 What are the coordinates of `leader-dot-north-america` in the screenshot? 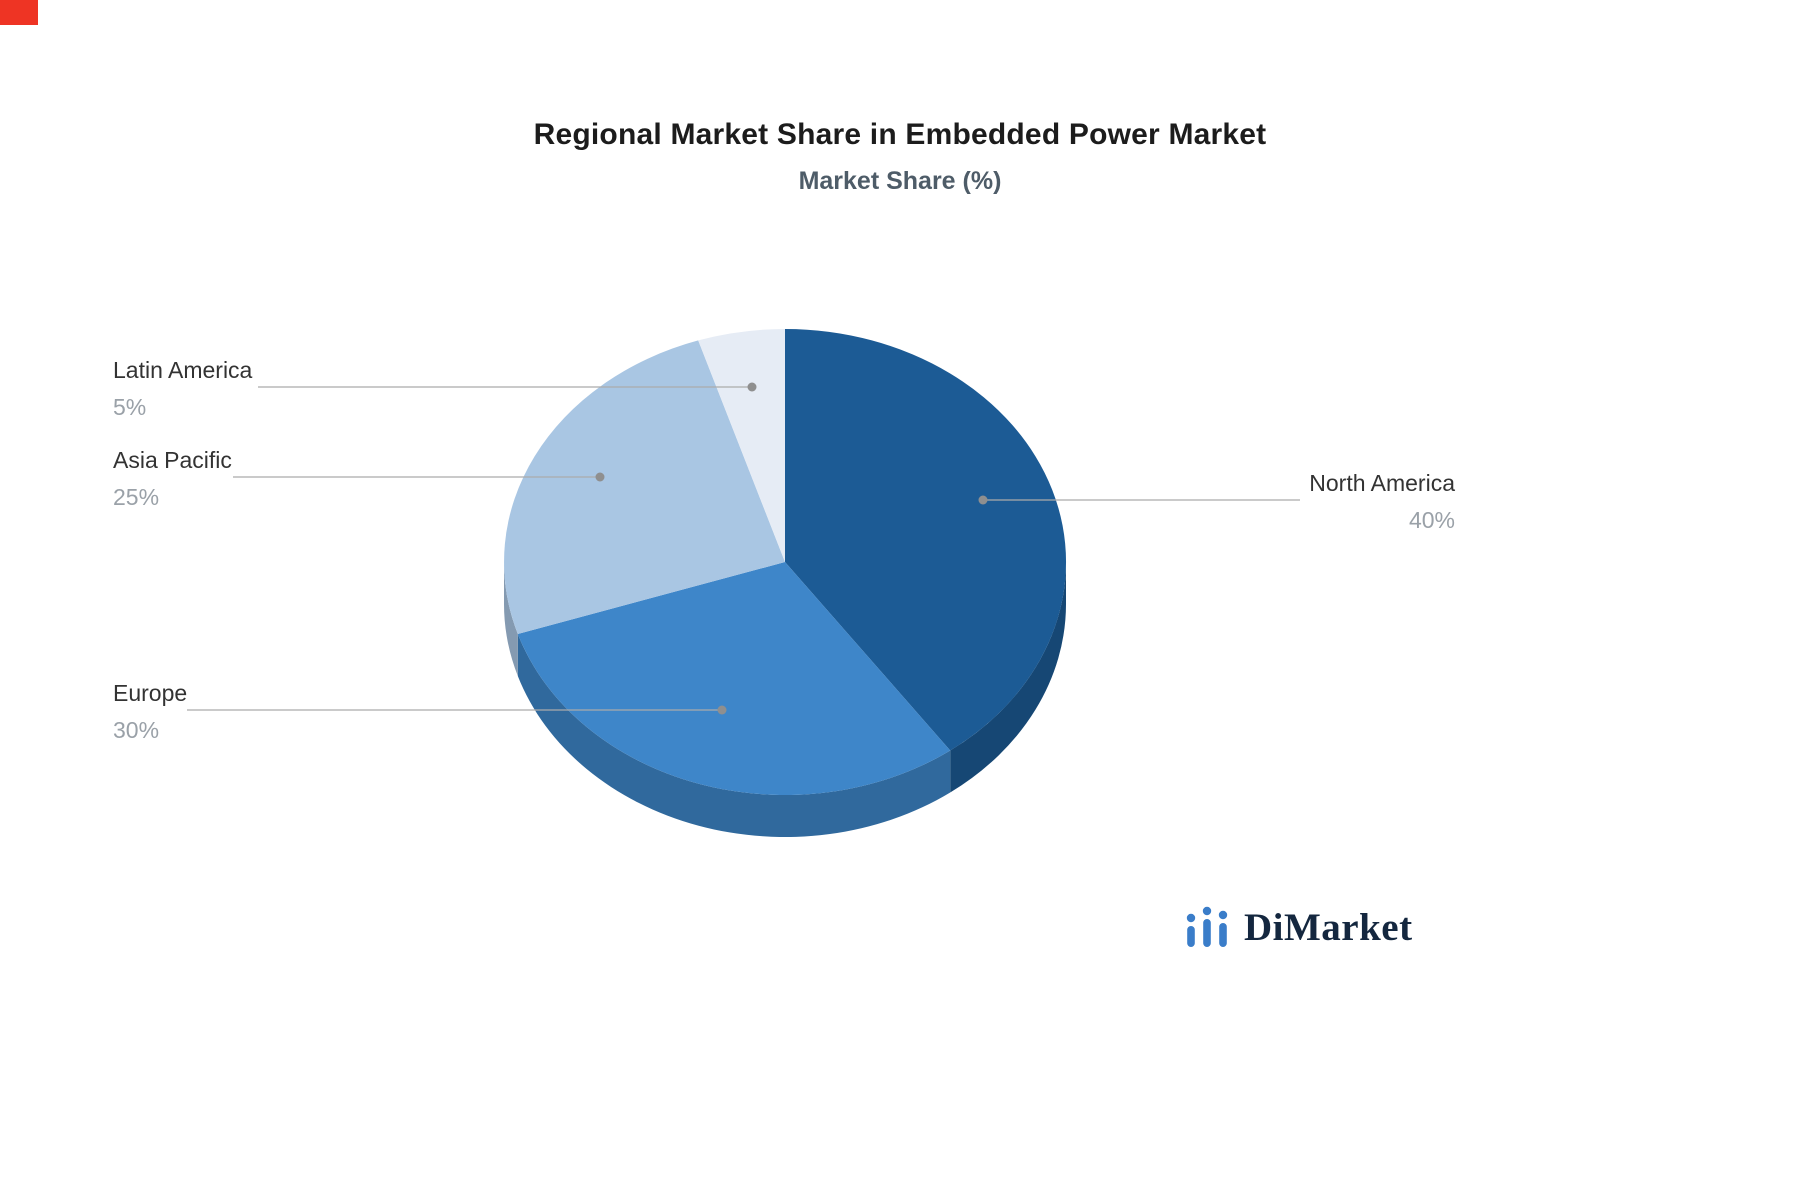 It's located at (983, 500).